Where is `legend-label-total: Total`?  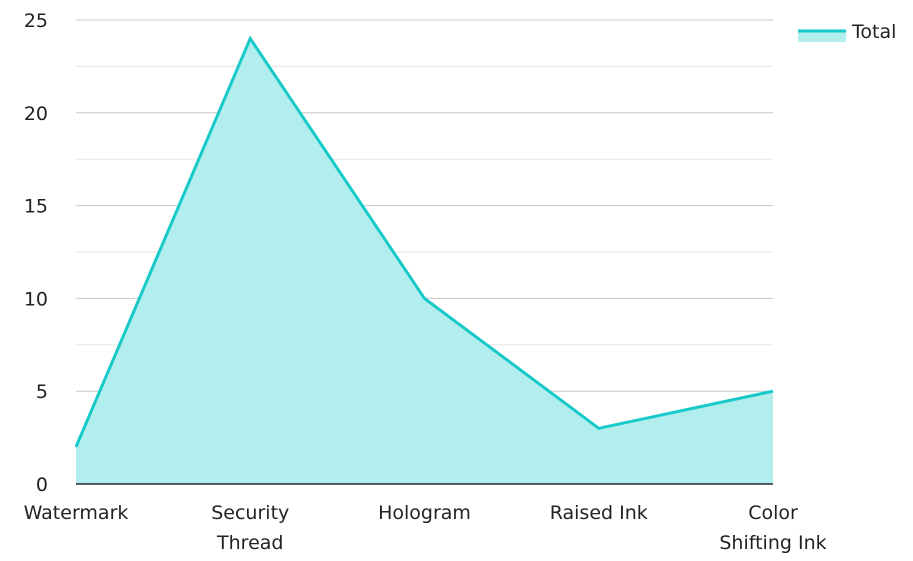 legend-label-total: Total is located at coordinates (873, 32).